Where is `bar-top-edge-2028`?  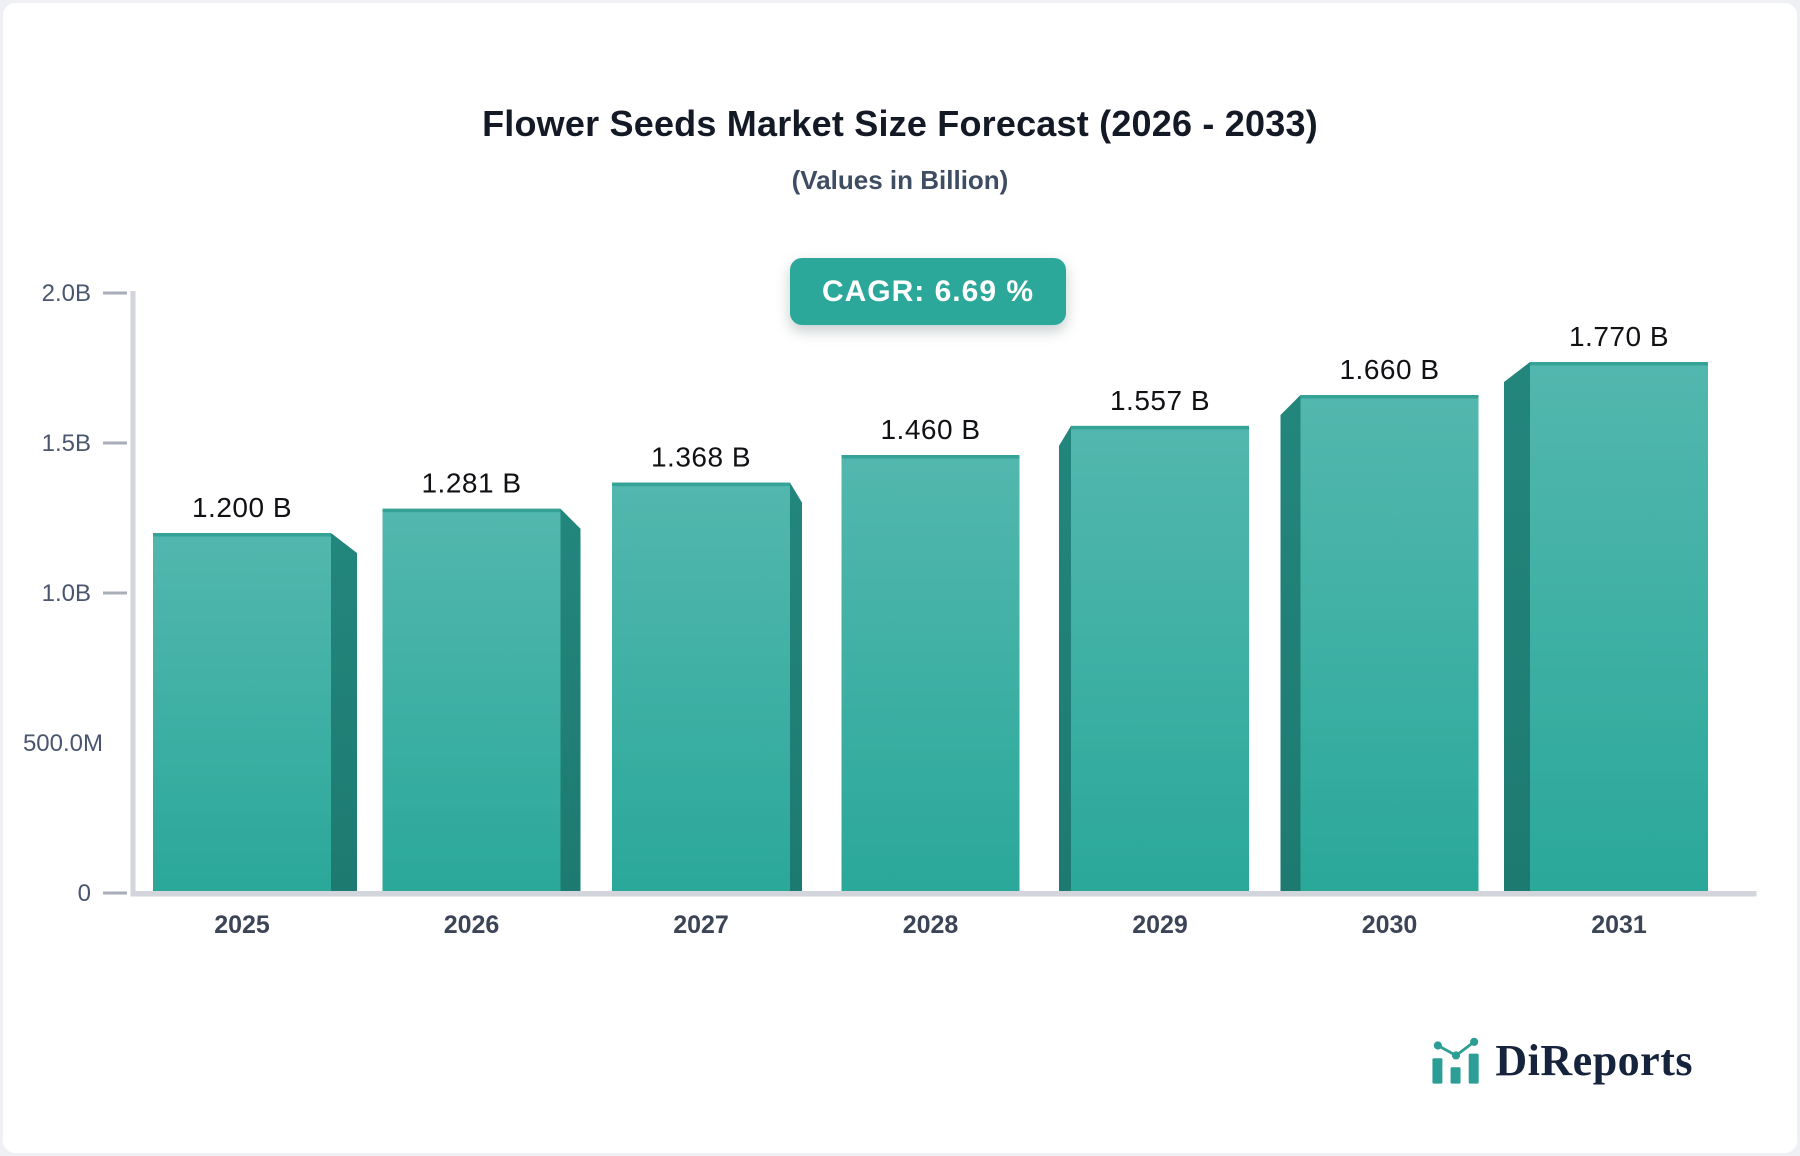
bar-top-edge-2028 is located at coordinates (930, 457).